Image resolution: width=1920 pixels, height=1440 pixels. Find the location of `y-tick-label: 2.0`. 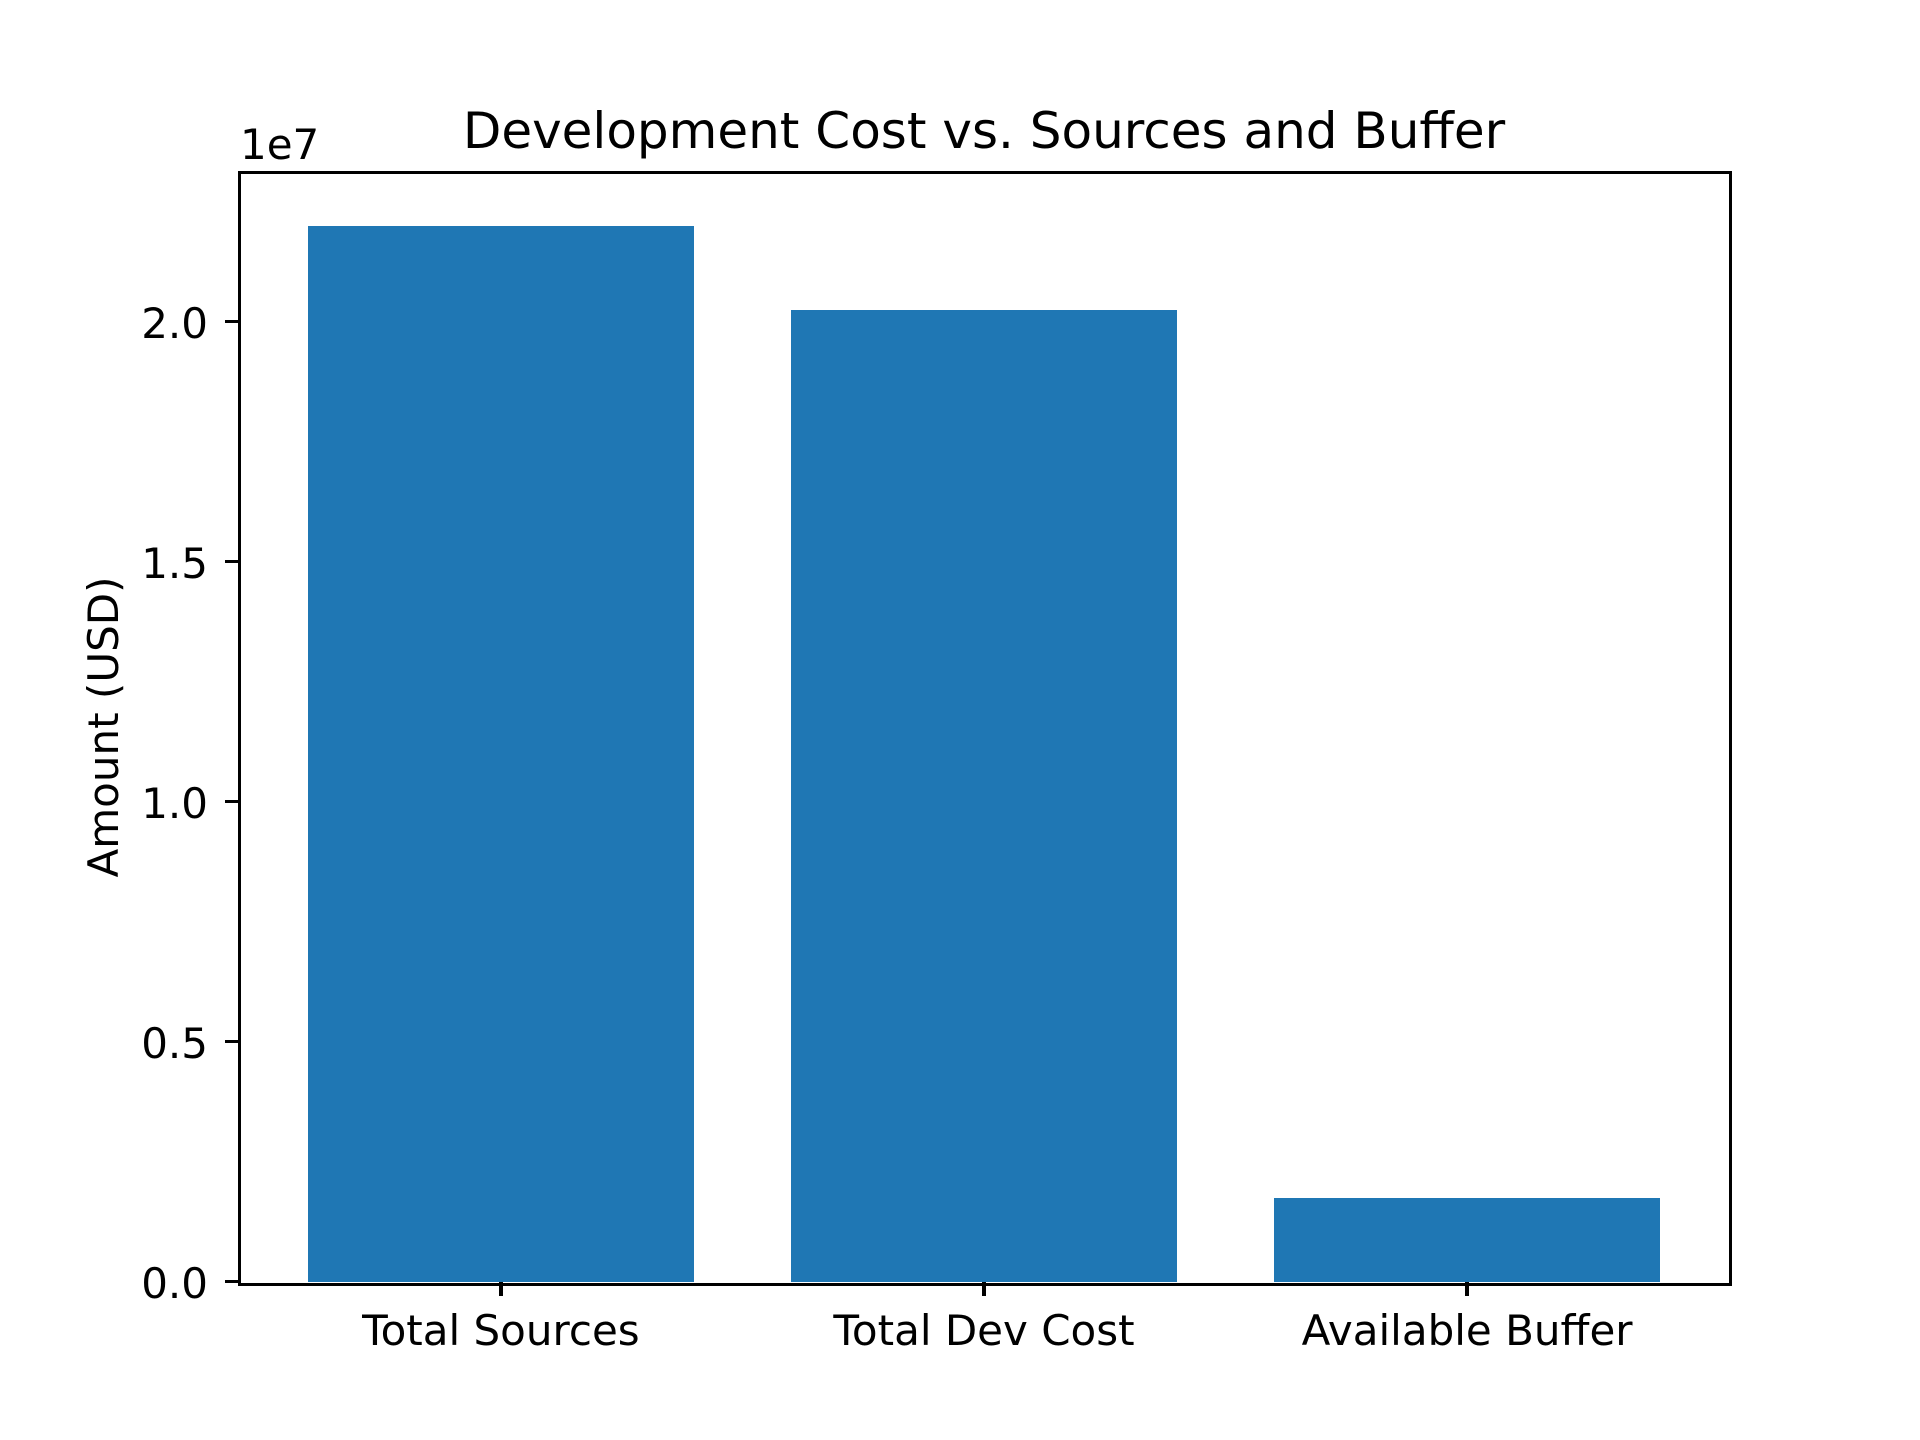

y-tick-label: 2.0 is located at coordinates (174, 323).